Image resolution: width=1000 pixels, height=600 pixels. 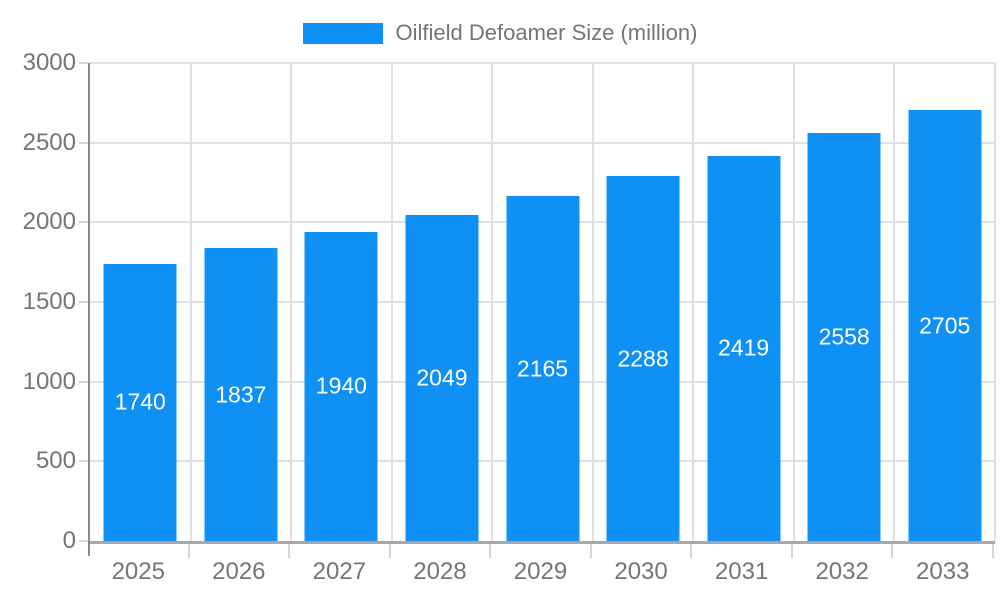 I want to click on bar-value-label: 1837, so click(x=241, y=394).